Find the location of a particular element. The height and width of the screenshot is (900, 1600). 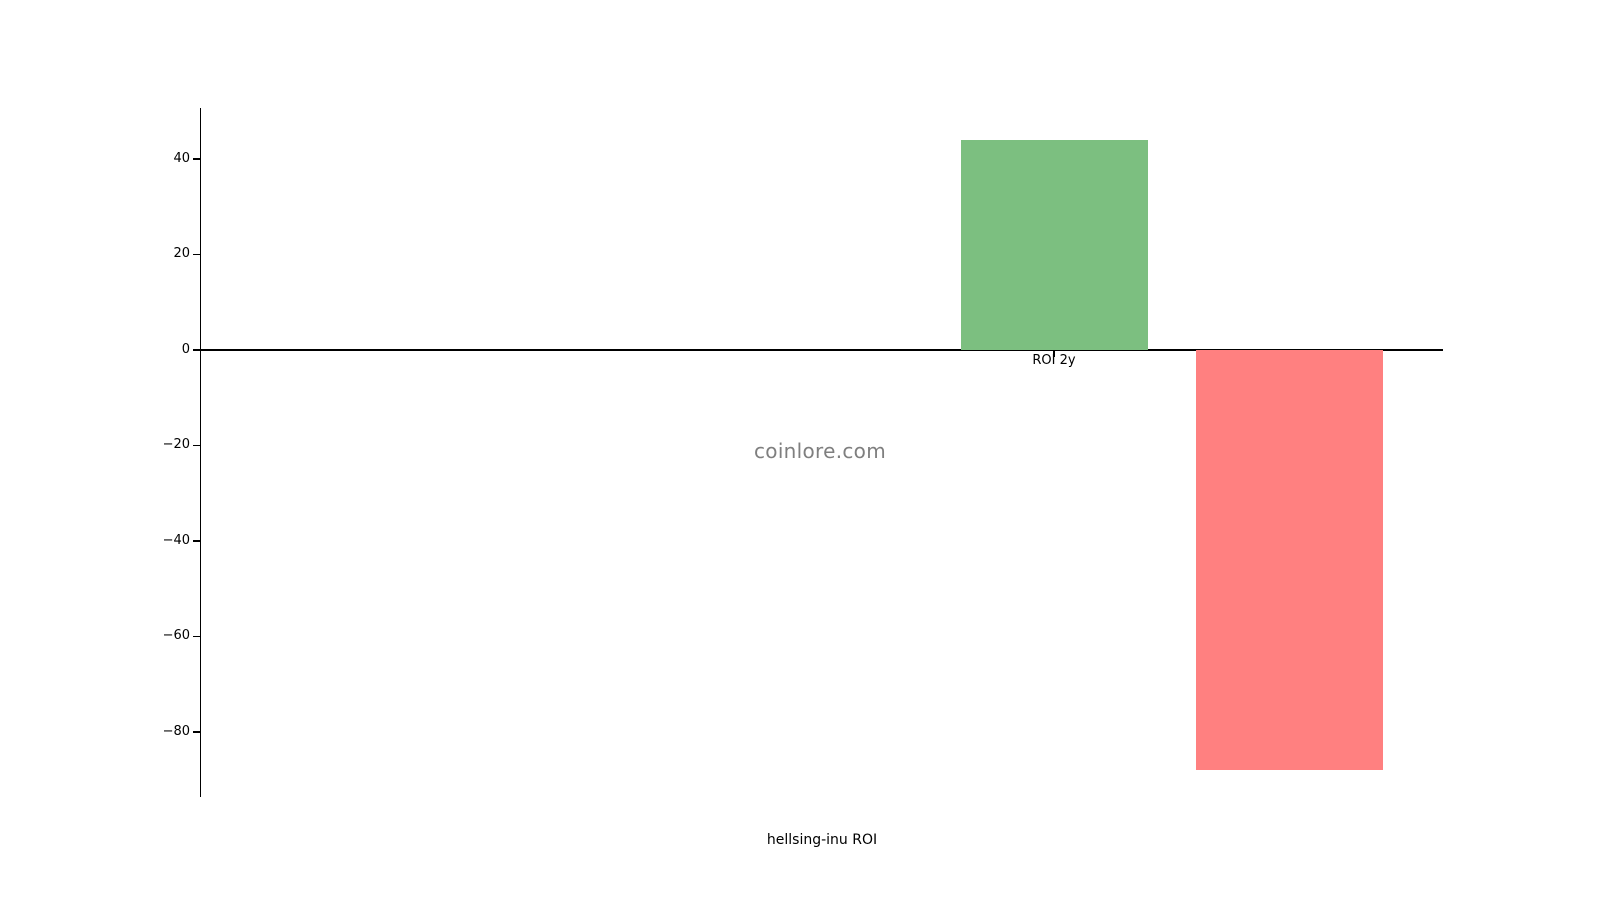

y-tick-label: −60 is located at coordinates (176, 636).